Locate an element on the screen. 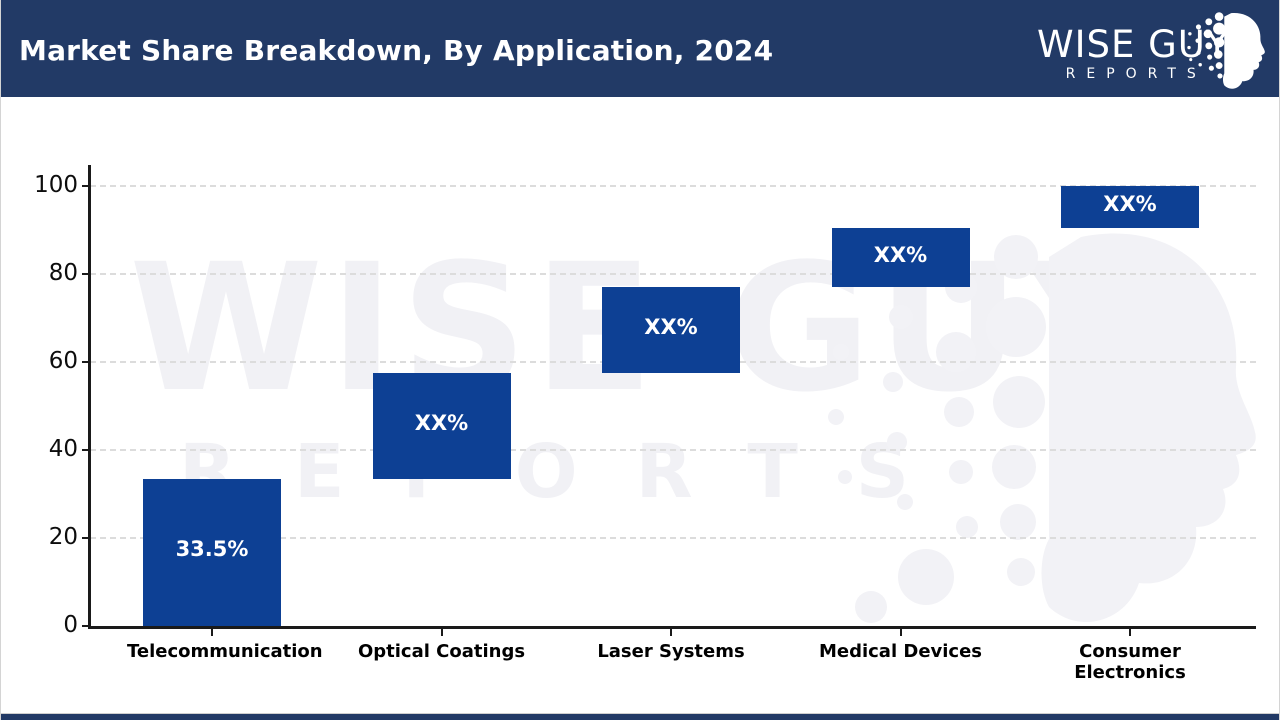 This screenshot has width=1280, height=720. gridline-y100 is located at coordinates (673, 186).